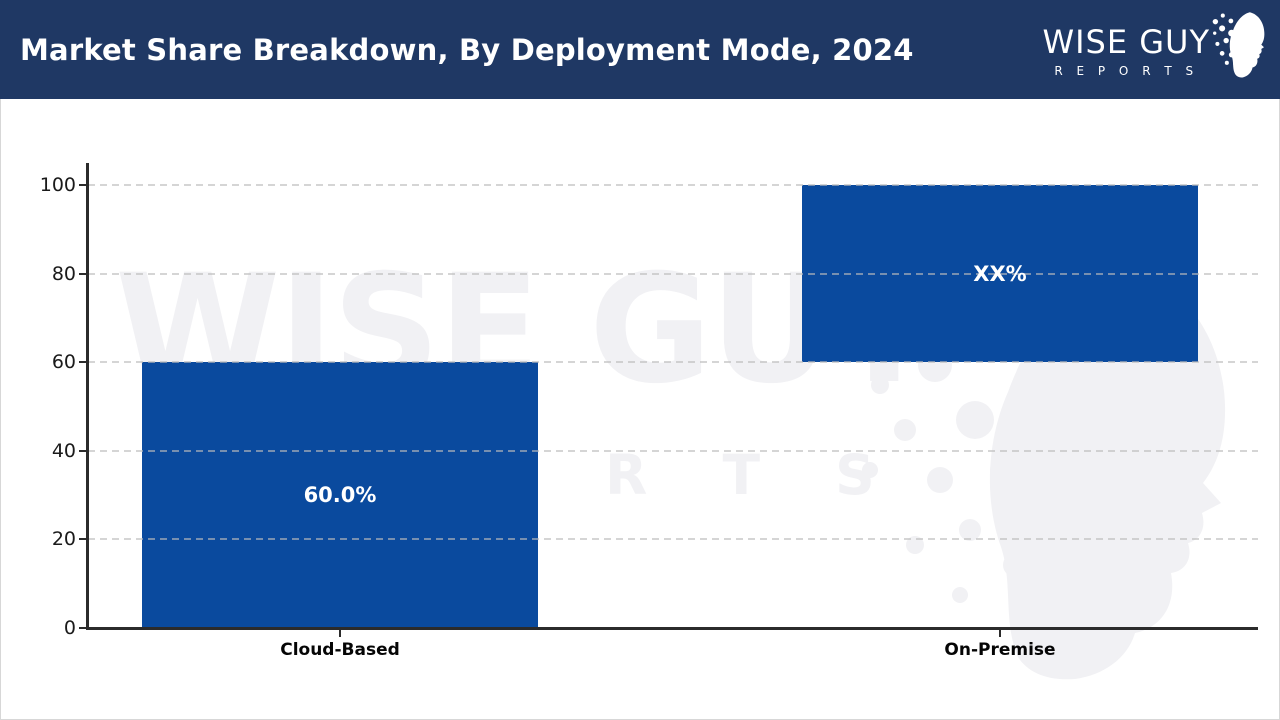 Image resolution: width=1280 pixels, height=720 pixels. What do you see at coordinates (63, 450) in the screenshot?
I see `y-tick-label: 40` at bounding box center [63, 450].